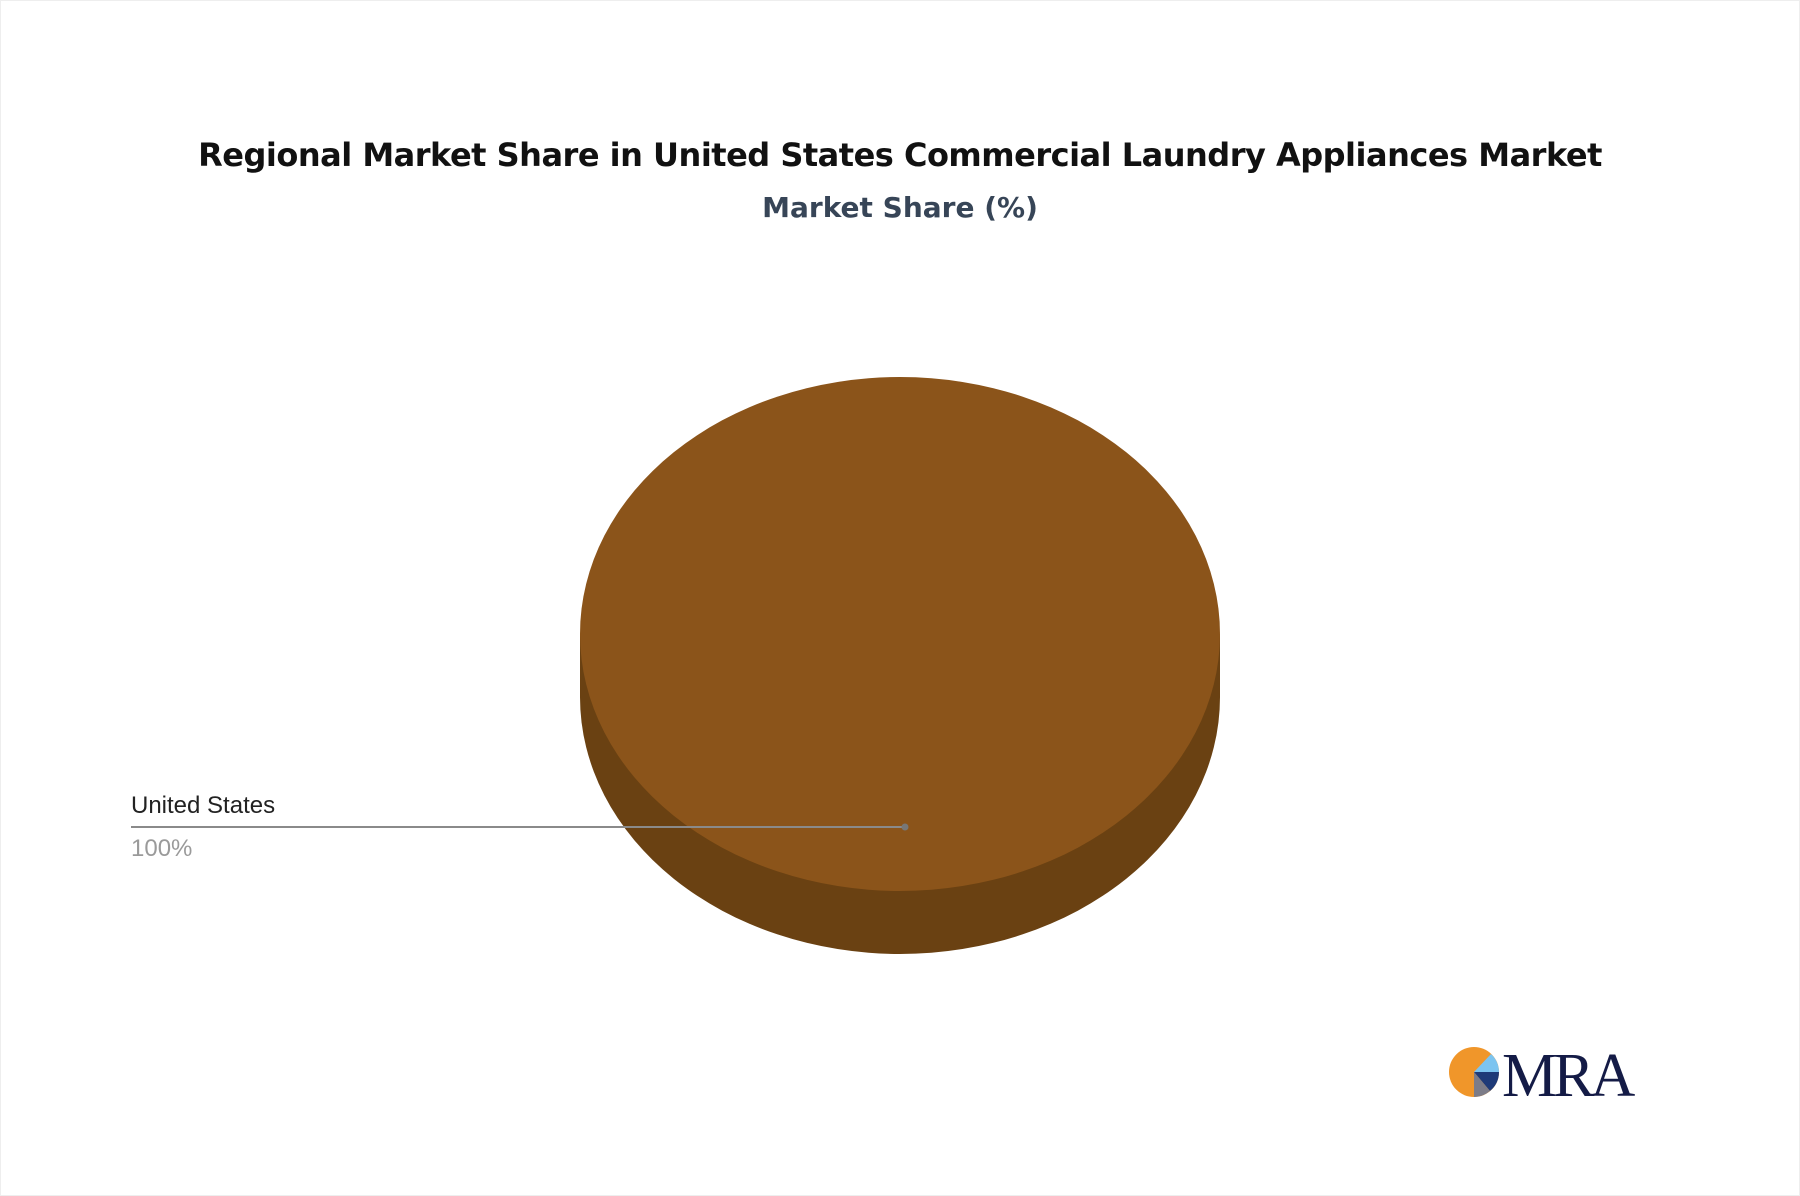  What do you see at coordinates (161, 848) in the screenshot?
I see `slice-value-label: 100%` at bounding box center [161, 848].